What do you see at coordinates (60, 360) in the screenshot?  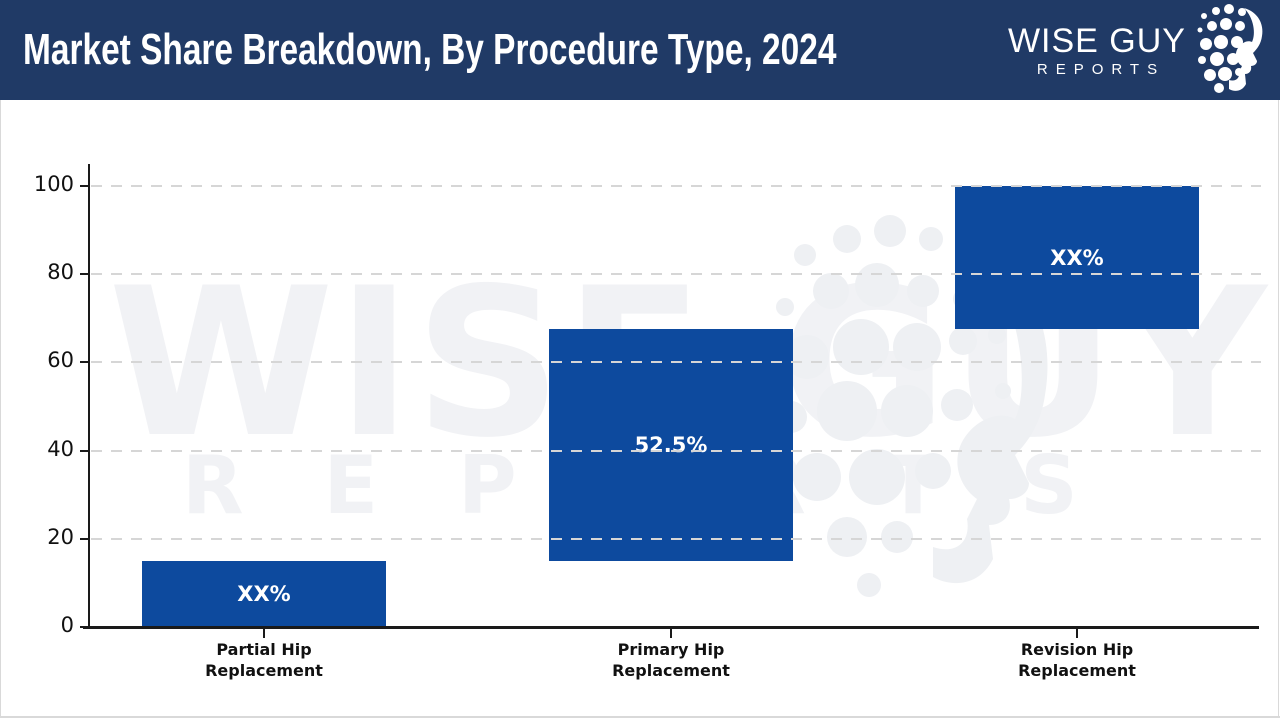 I see `y-tick-label-60: 60` at bounding box center [60, 360].